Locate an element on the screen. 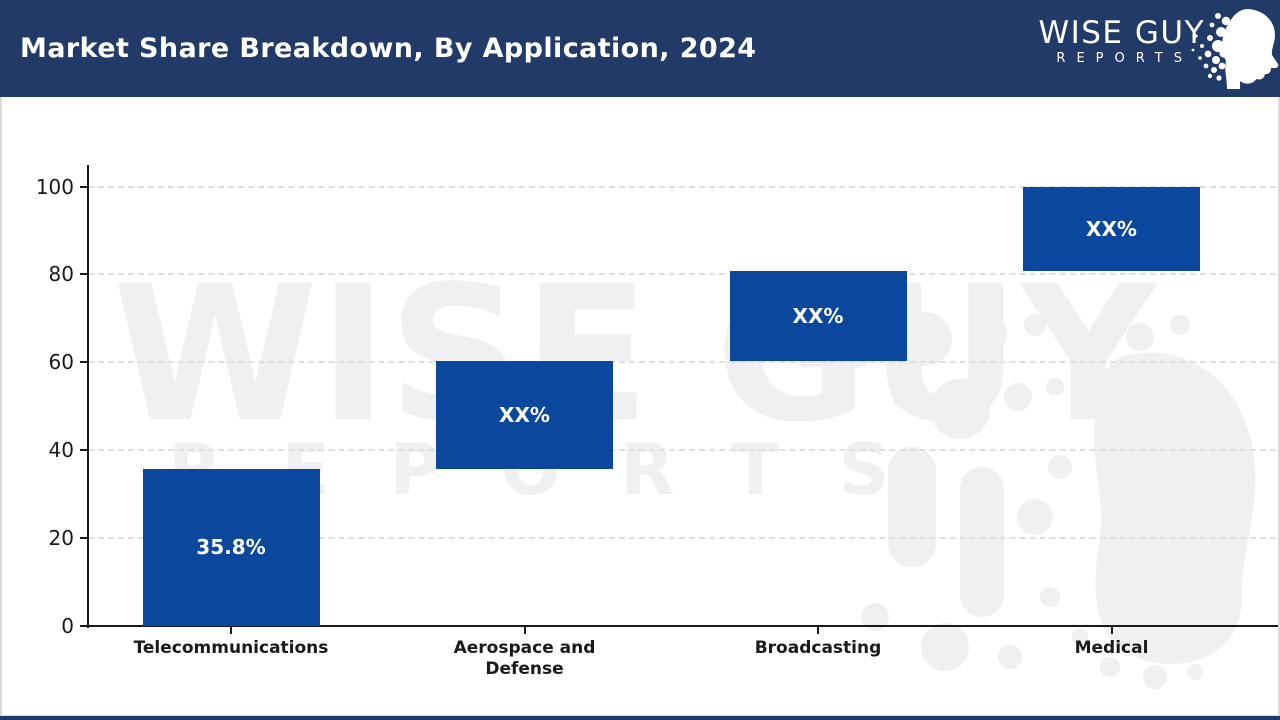 This screenshot has height=720, width=1280. x-tick-mark-telecommunications is located at coordinates (231, 630).